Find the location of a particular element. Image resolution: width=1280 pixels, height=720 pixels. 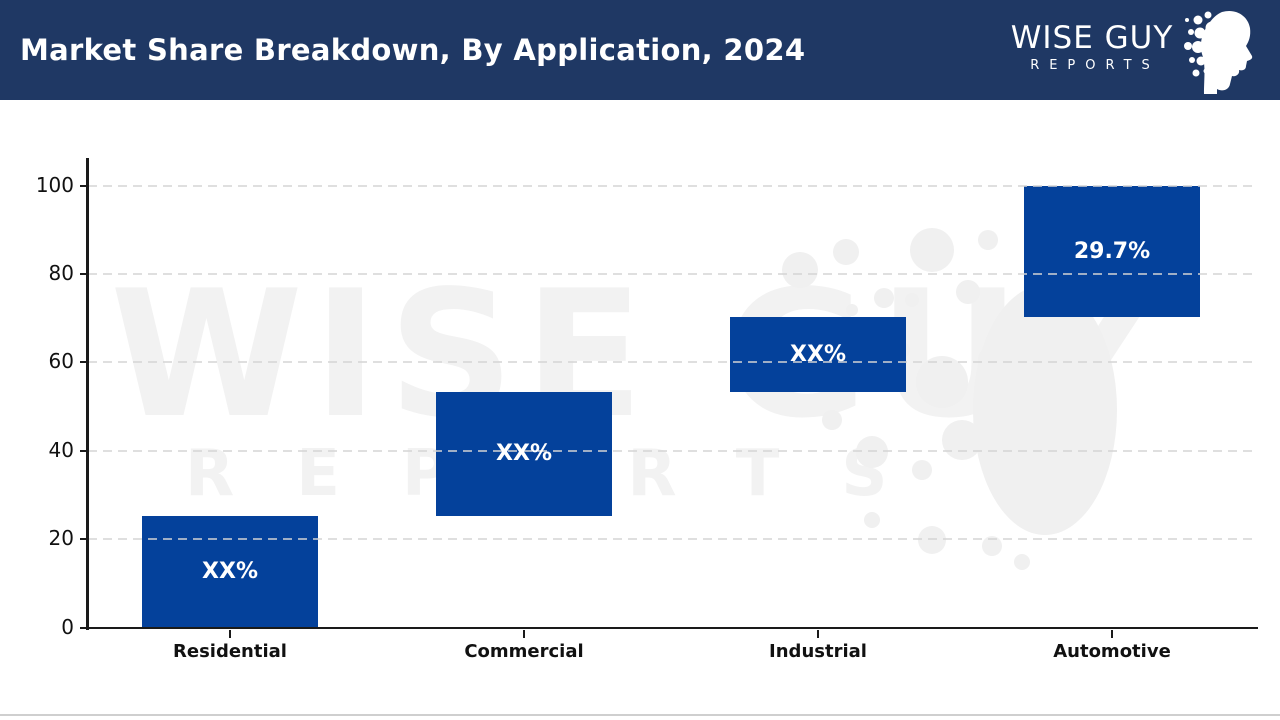

y-tick-label: 60 is located at coordinates (61, 361).